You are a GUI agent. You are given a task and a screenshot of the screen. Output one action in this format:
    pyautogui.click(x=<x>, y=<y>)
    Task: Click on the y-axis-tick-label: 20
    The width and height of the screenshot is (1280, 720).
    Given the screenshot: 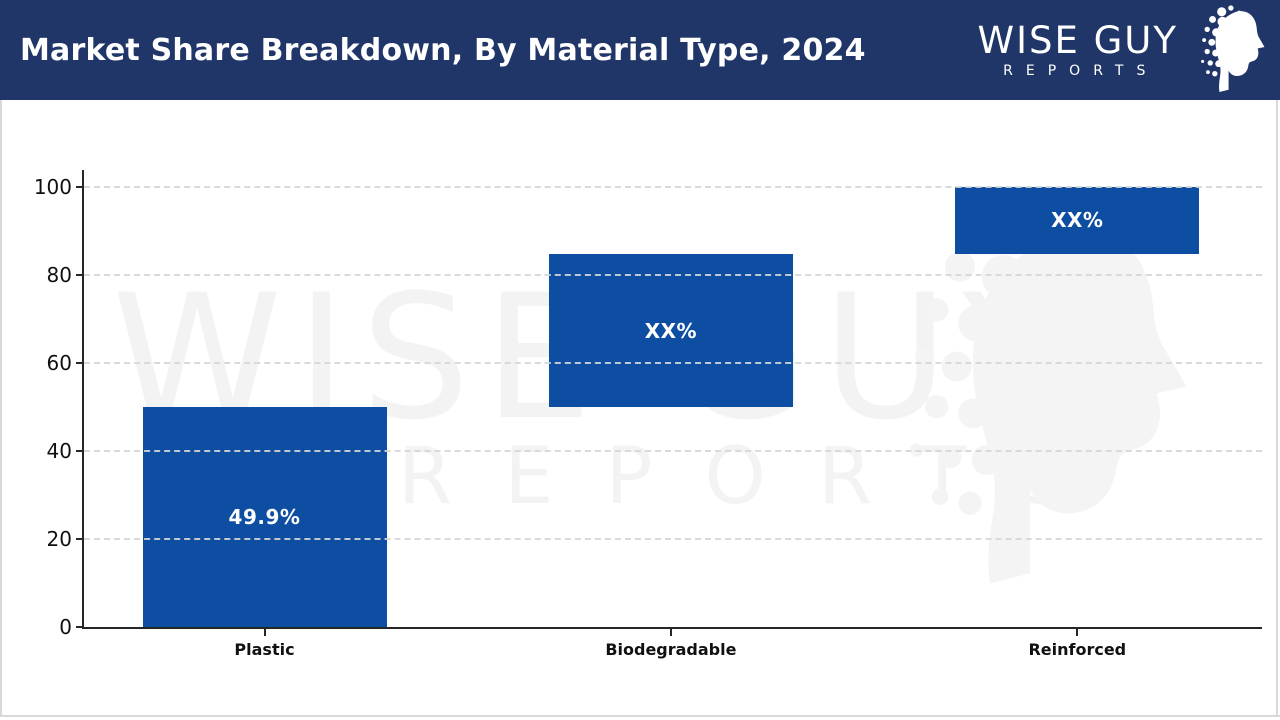 What is the action you would take?
    pyautogui.click(x=59, y=538)
    